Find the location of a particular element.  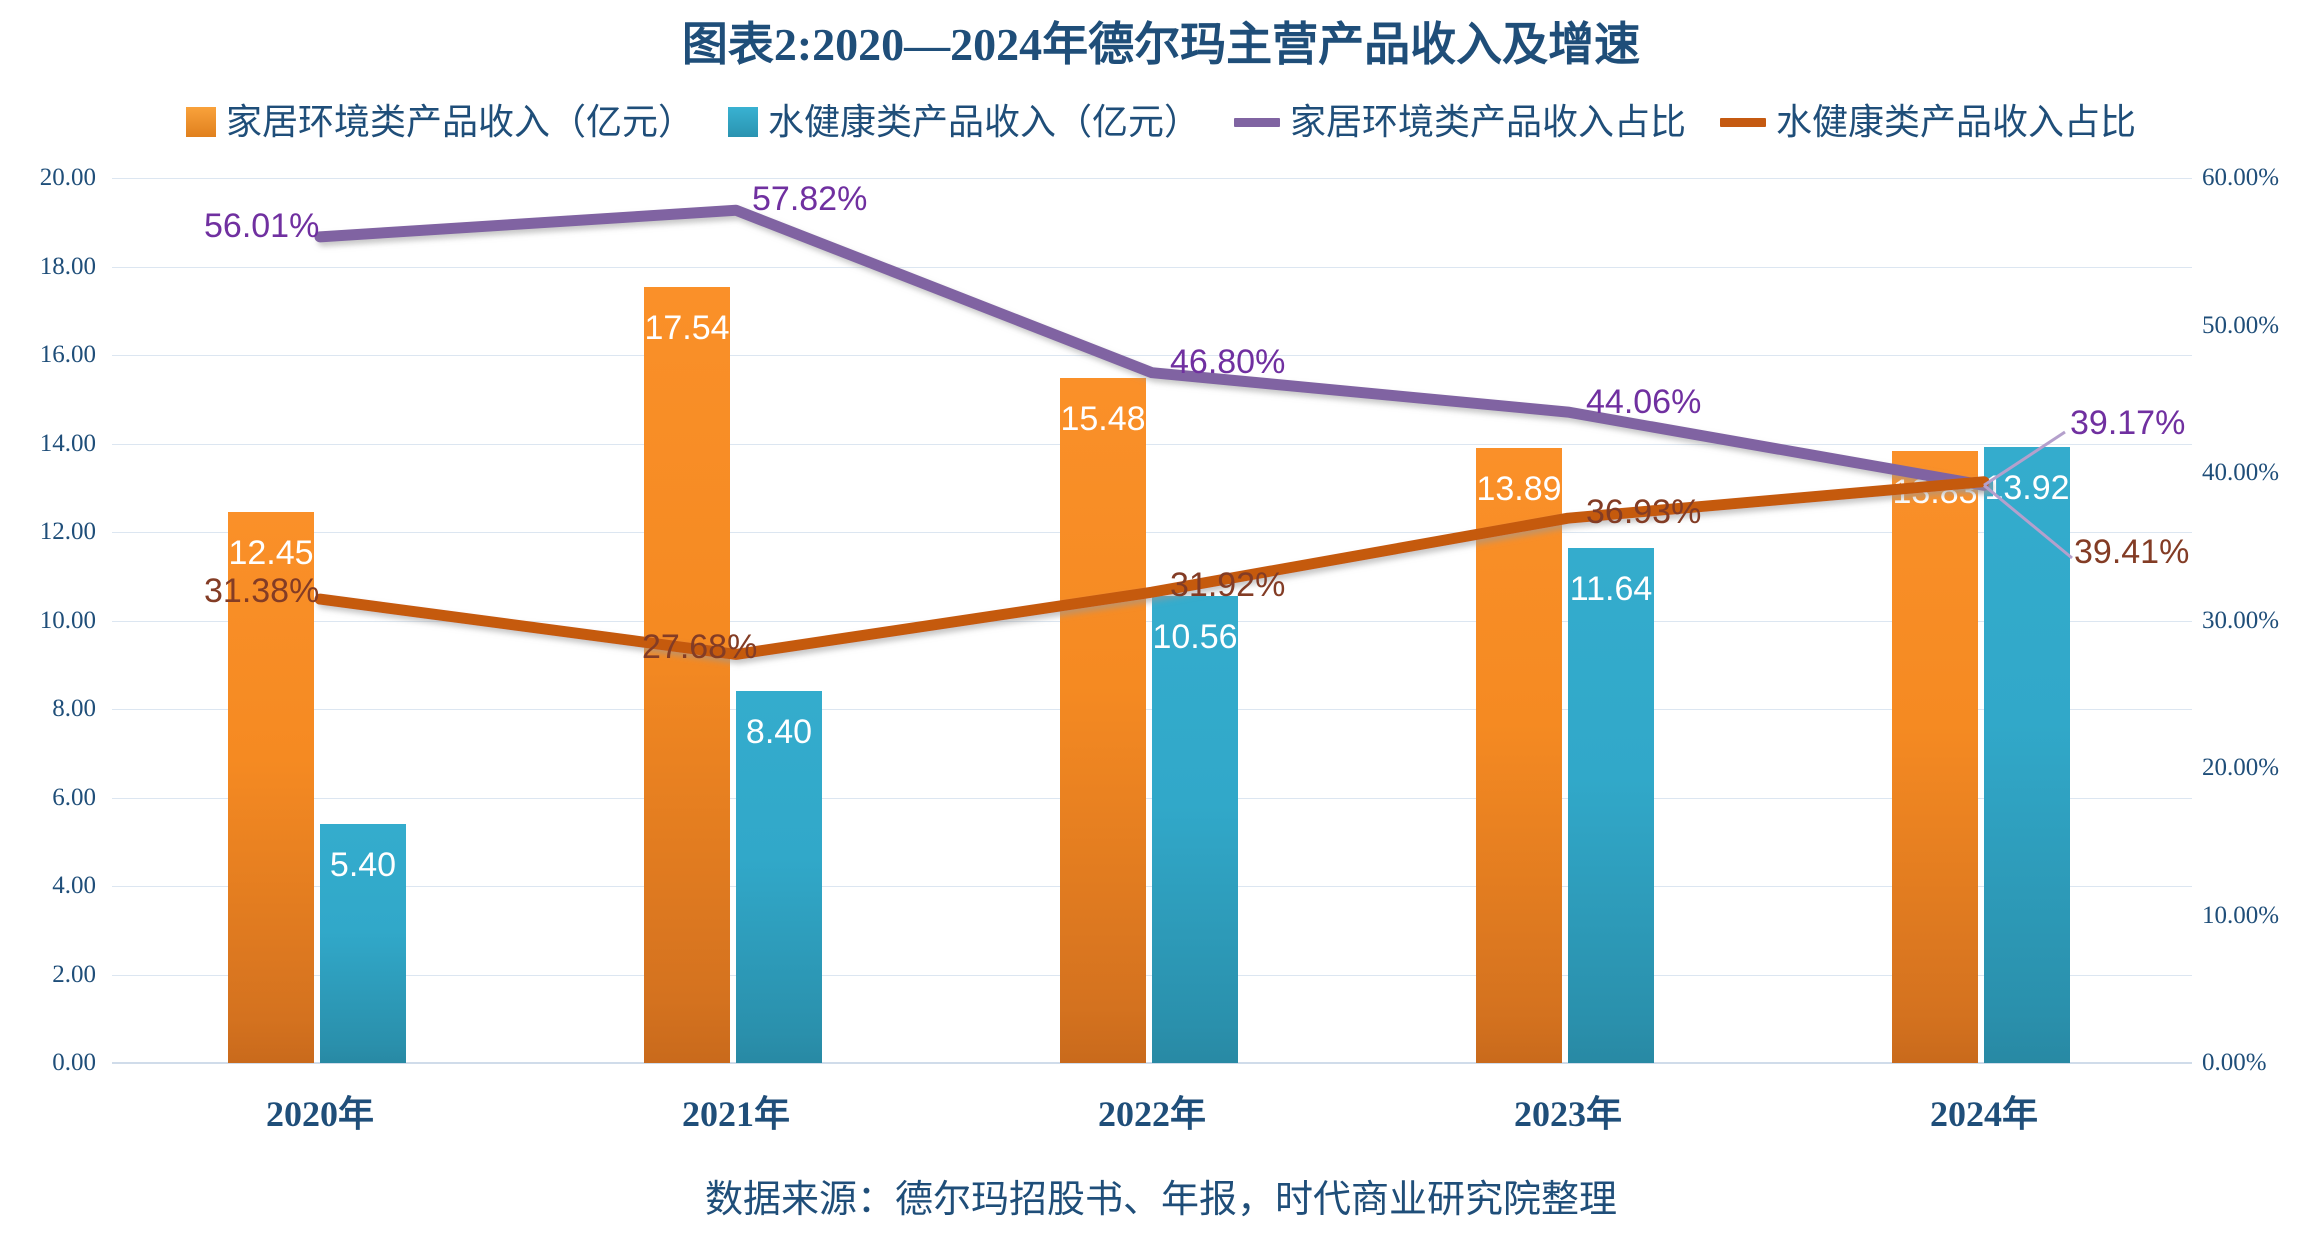

legend-item-home-environment-share: 家居环境类产品收入占比 is located at coordinates (1460, 122).